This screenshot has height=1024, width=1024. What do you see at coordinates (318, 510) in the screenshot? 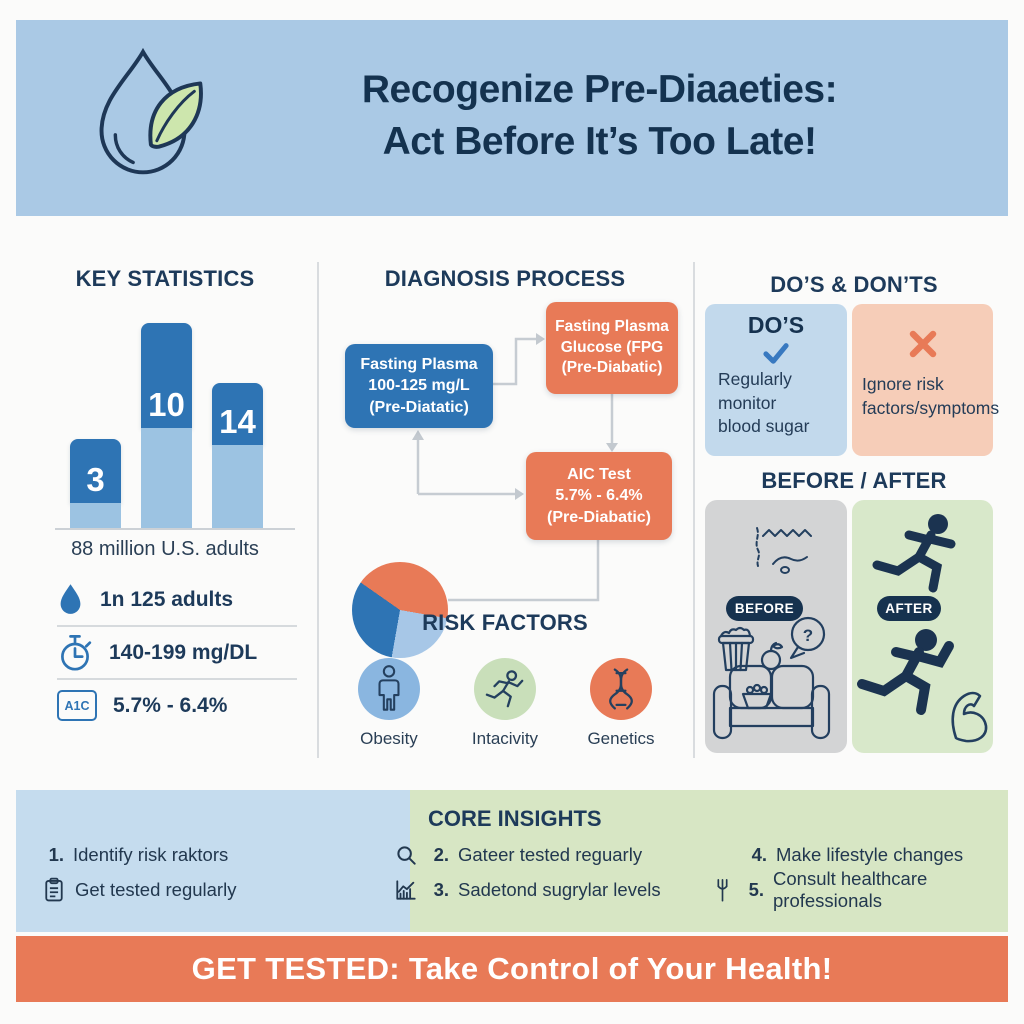
I see `column-divider-left` at bounding box center [318, 510].